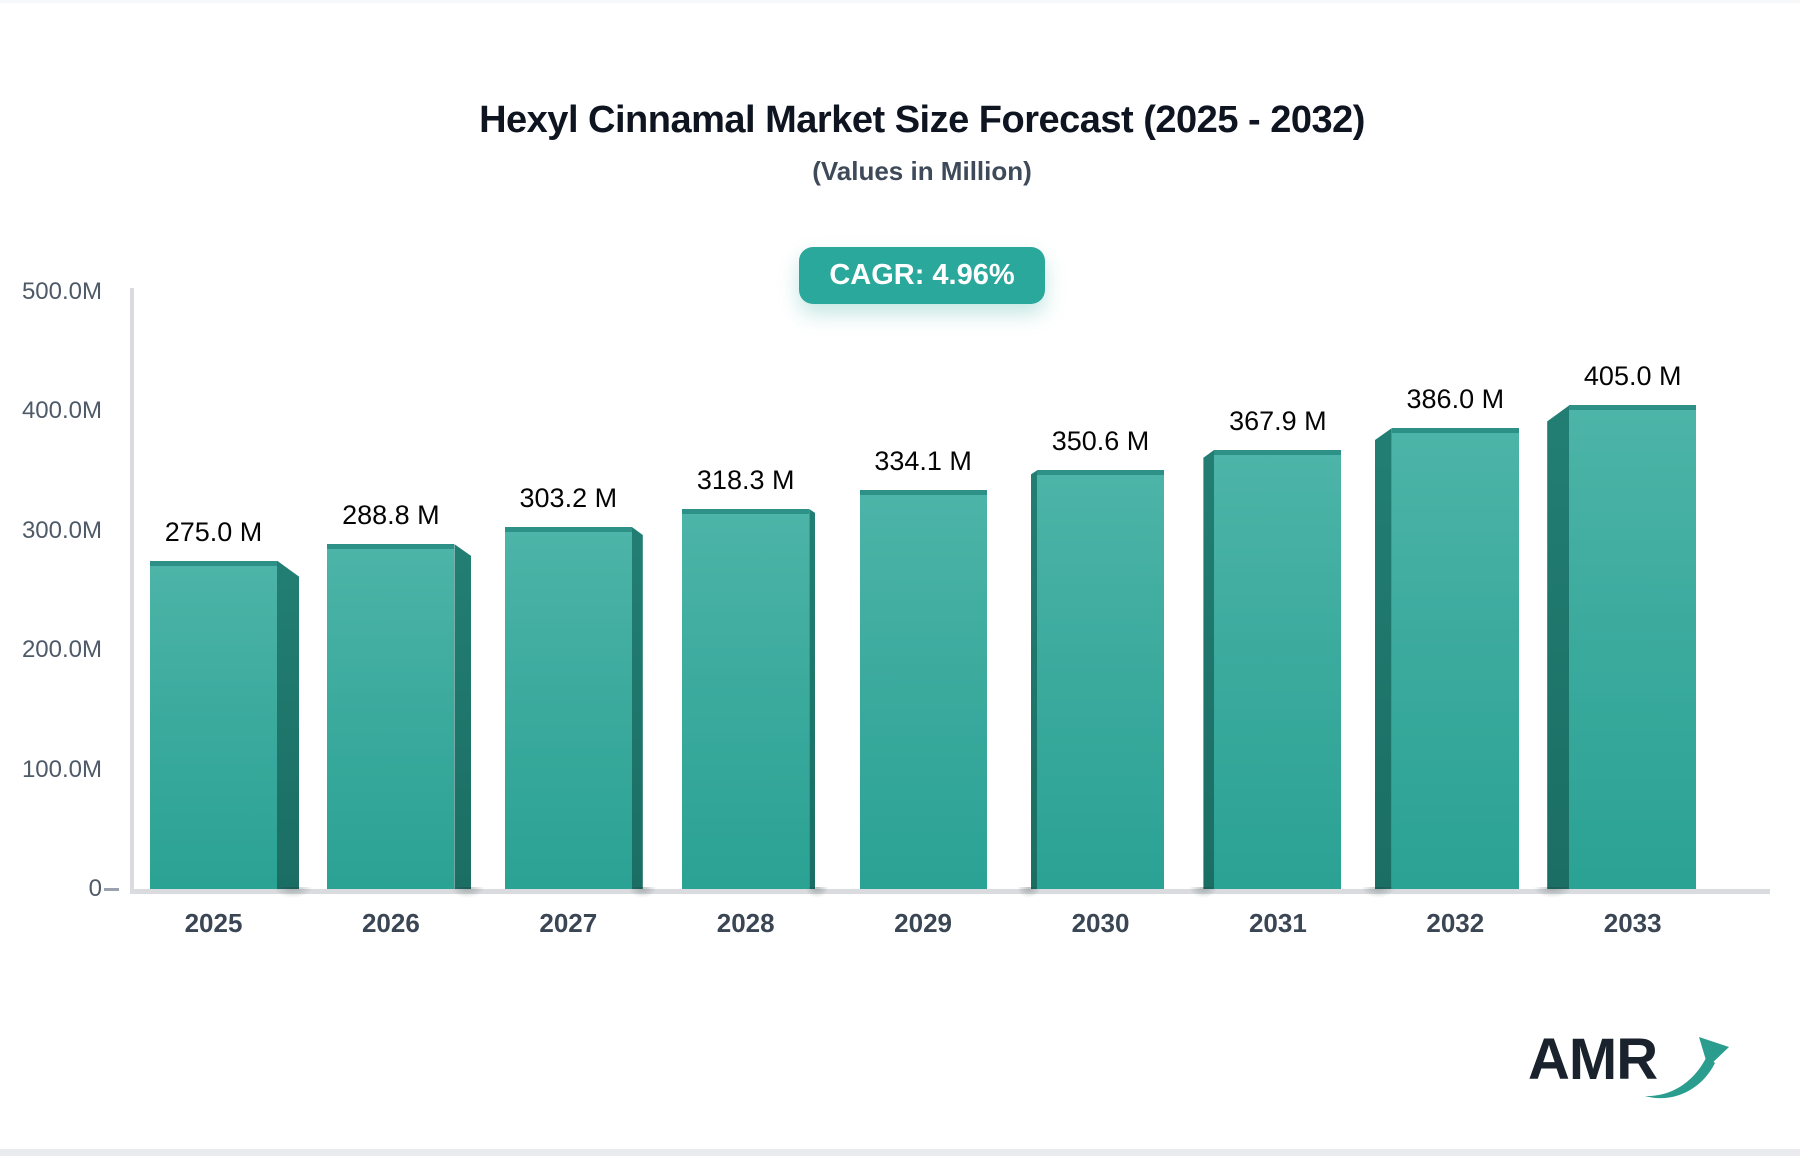  What do you see at coordinates (213, 531) in the screenshot?
I see `bar-value-label: 275.0 M` at bounding box center [213, 531].